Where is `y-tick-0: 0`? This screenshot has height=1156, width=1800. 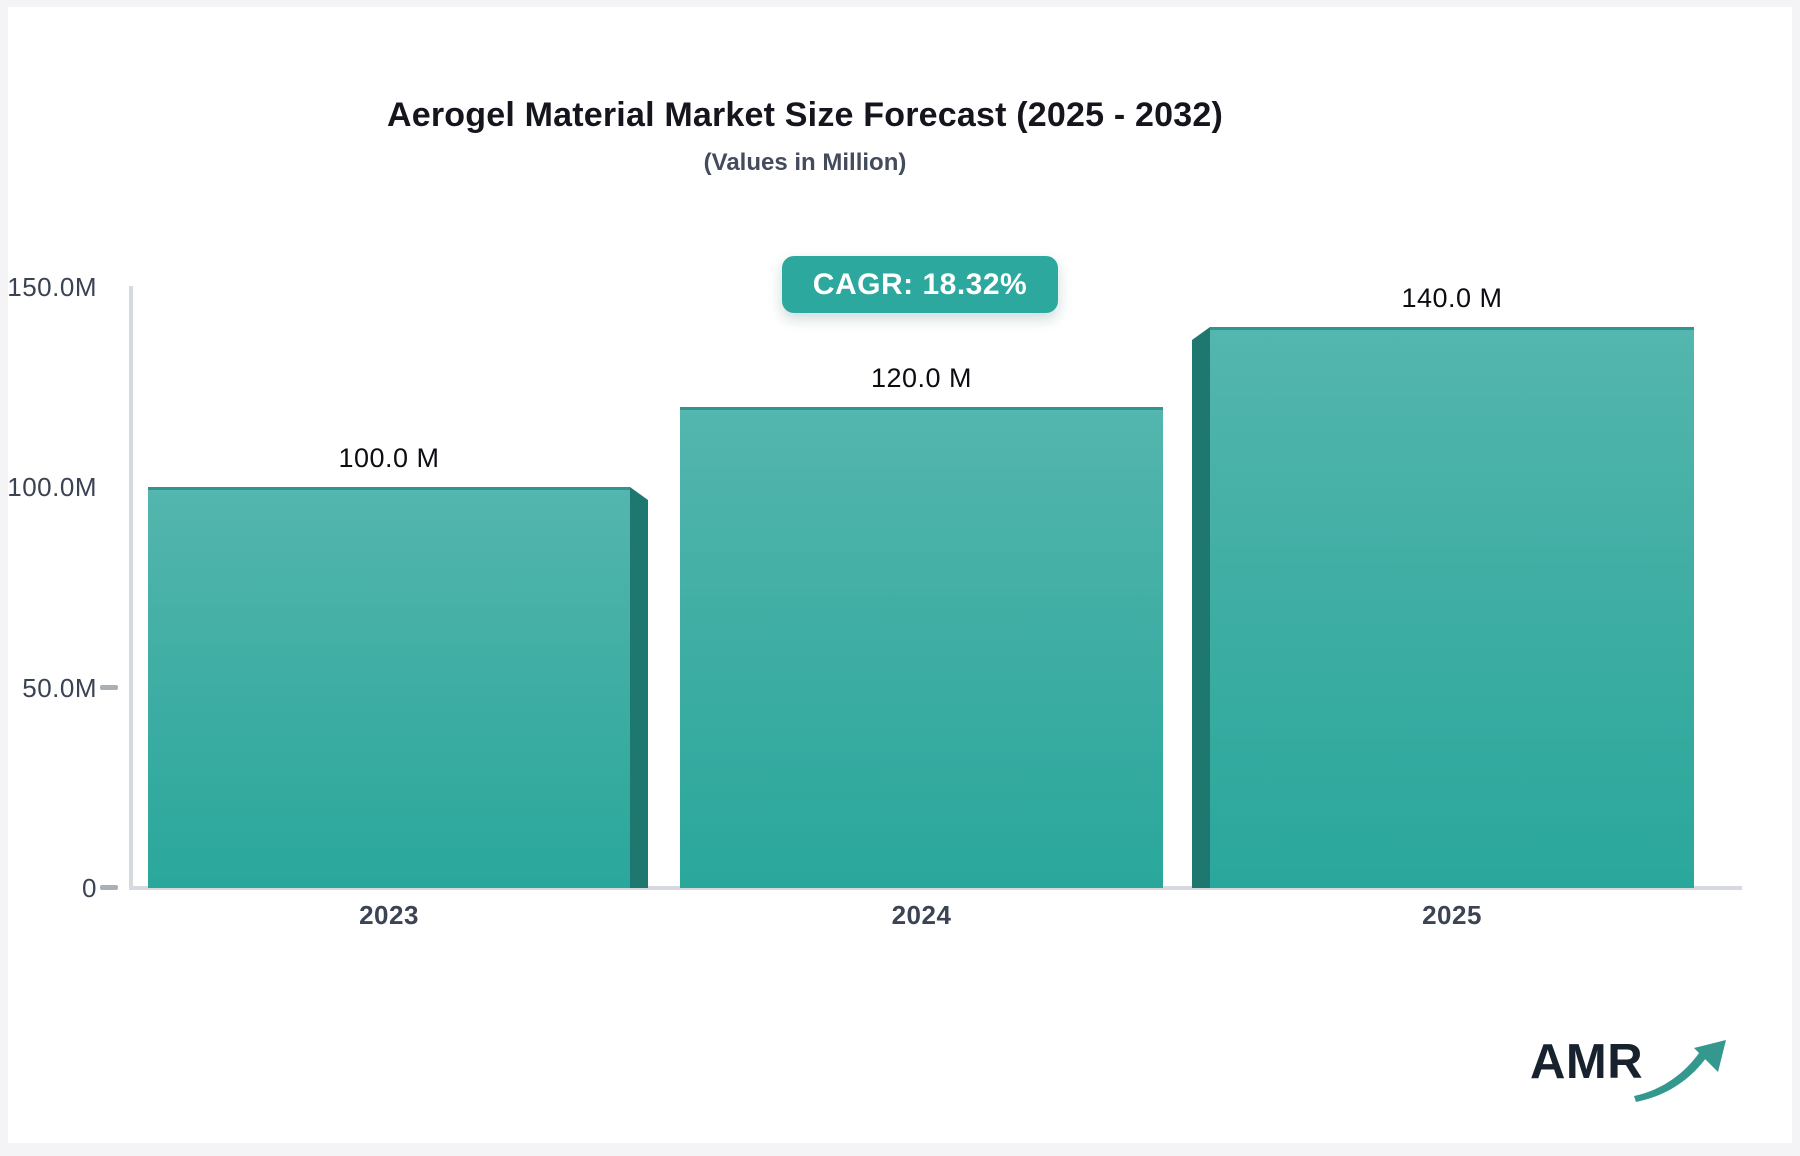
y-tick-0: 0 is located at coordinates (89, 888).